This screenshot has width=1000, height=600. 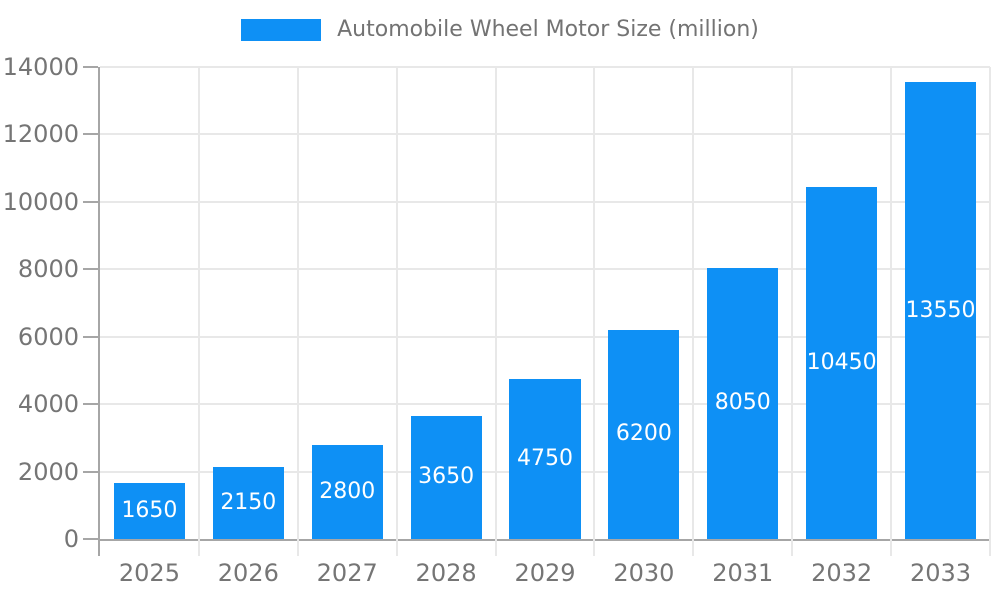 I want to click on x-tick-label: 2028, so click(x=446, y=573).